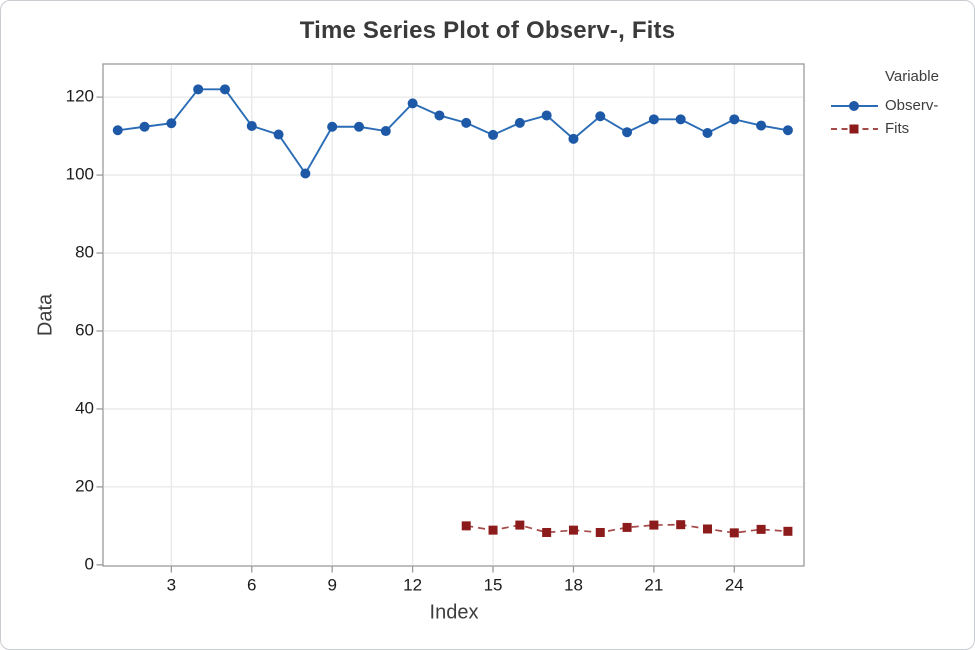  Describe the element at coordinates (331, 585) in the screenshot. I see `x-tick-label: 9` at that location.